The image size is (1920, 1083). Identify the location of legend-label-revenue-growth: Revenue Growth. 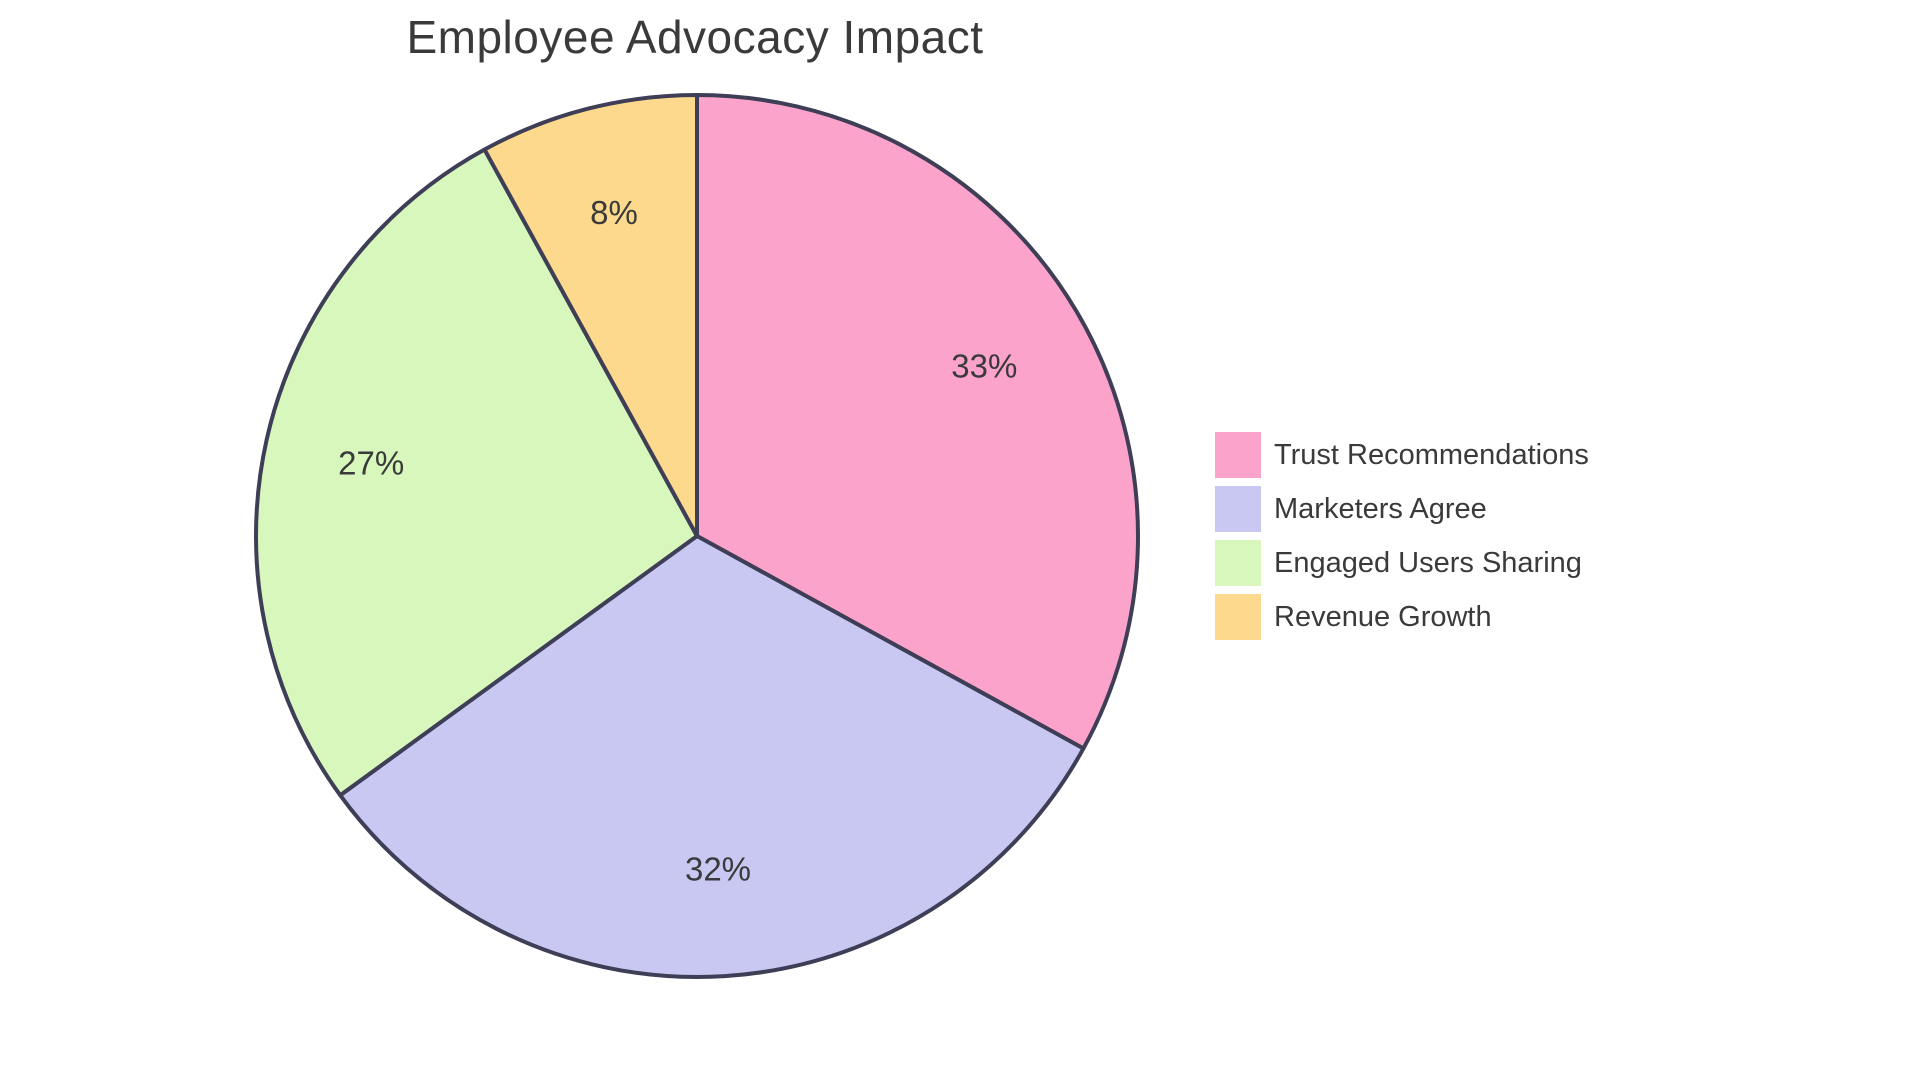
(1383, 616).